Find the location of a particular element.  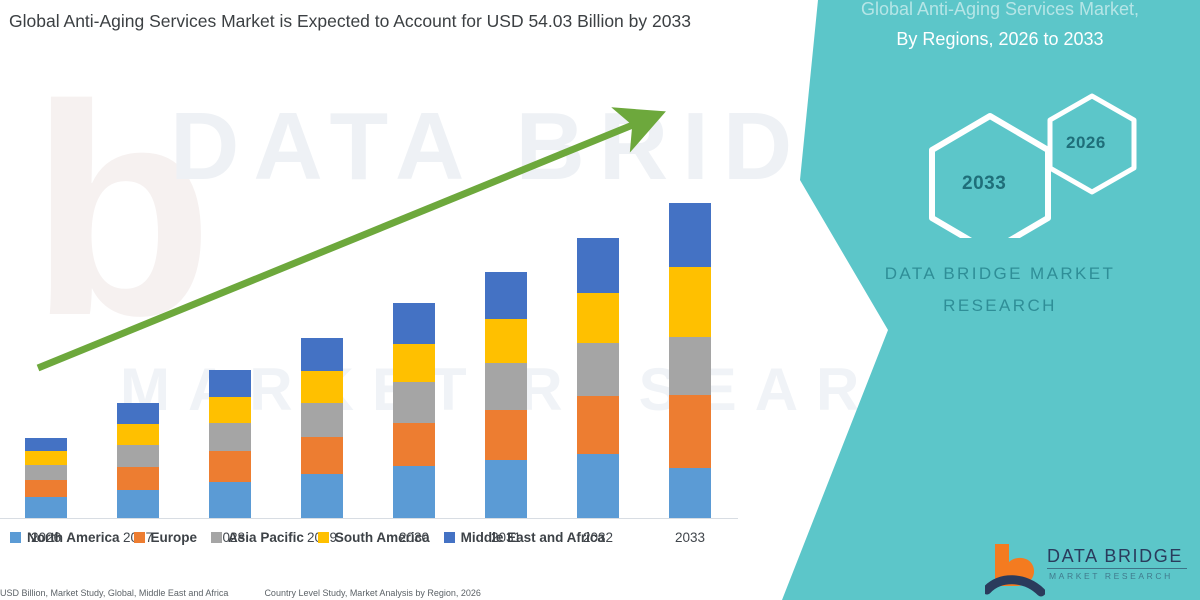

hexagon-shapes is located at coordinates (1033, 174).